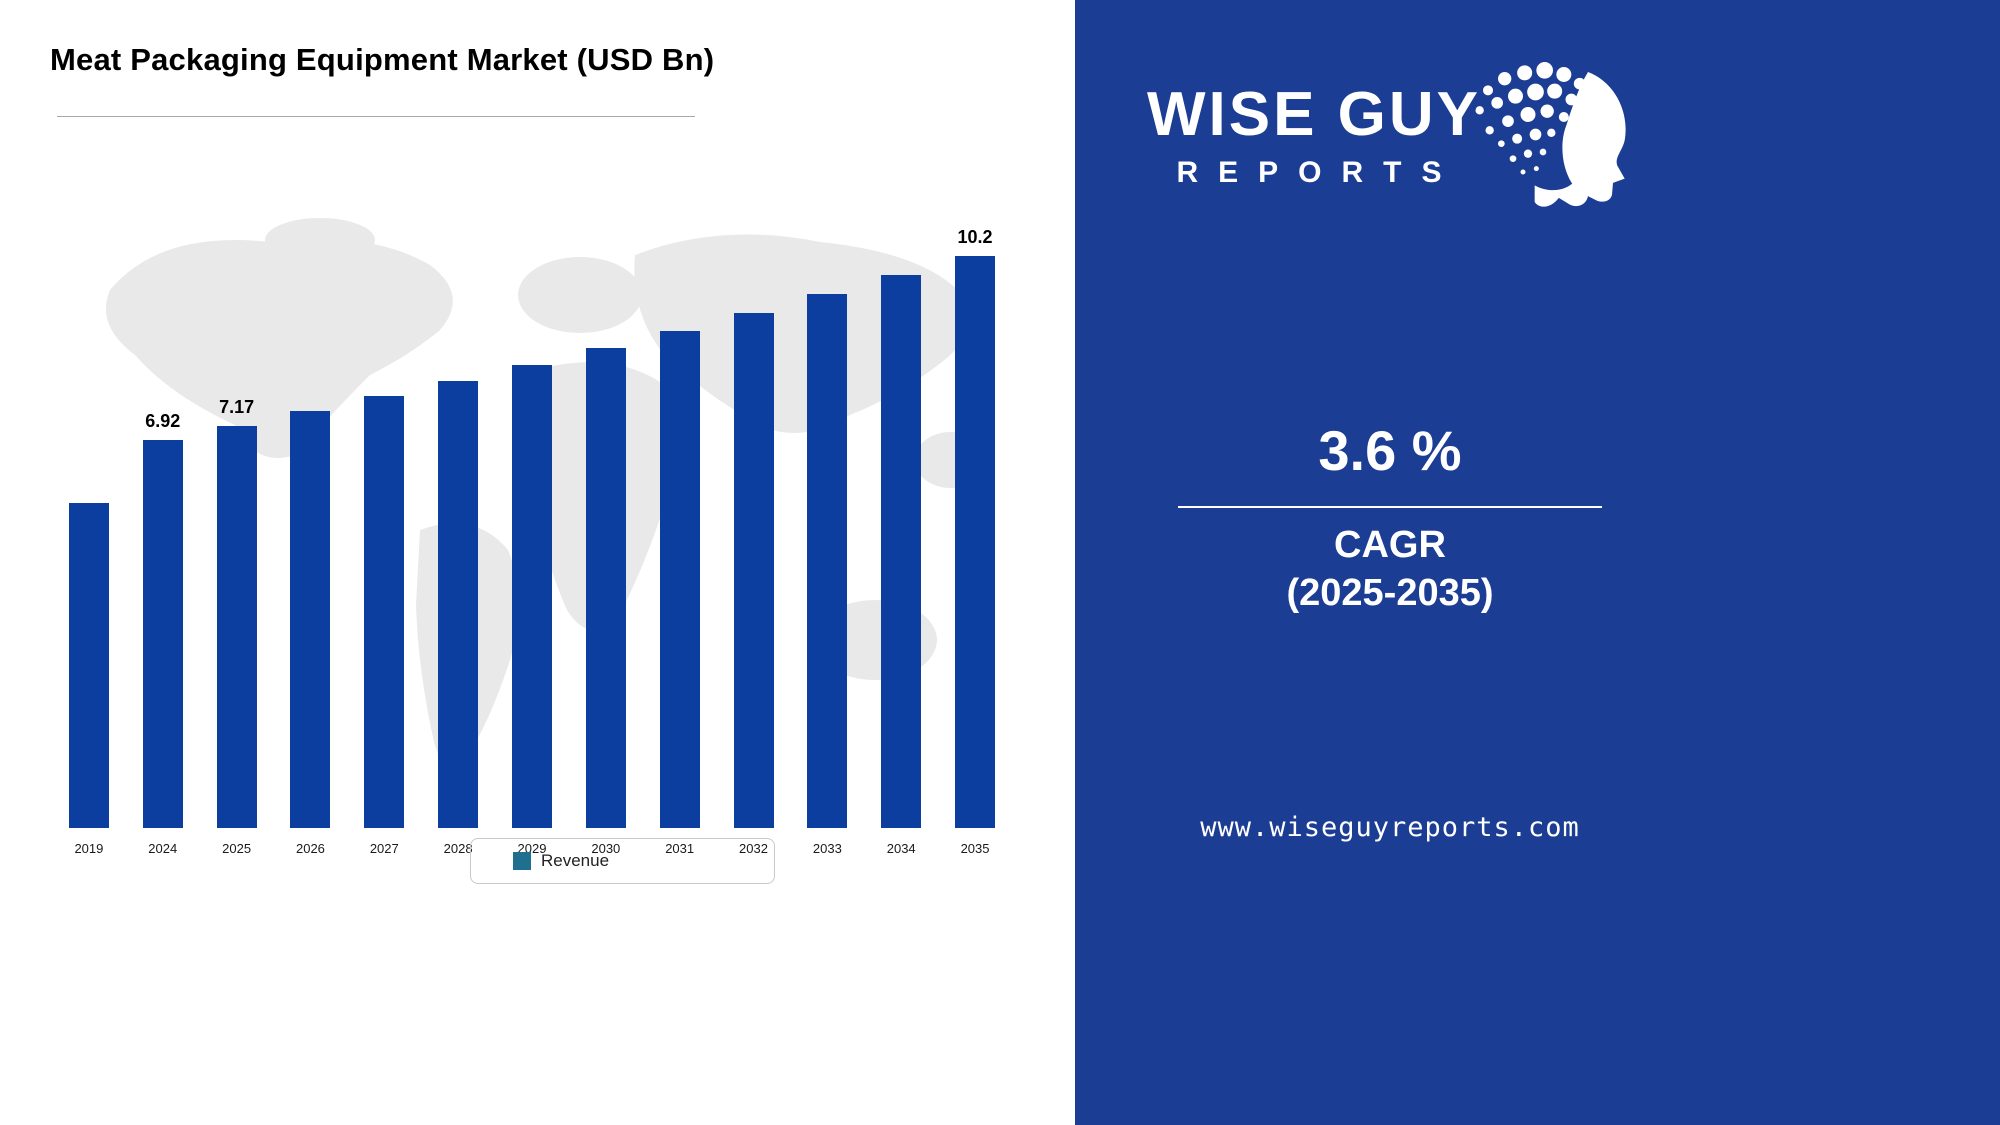 This screenshot has width=2000, height=1125. What do you see at coordinates (458, 848) in the screenshot?
I see `x-tick-2028: 2028` at bounding box center [458, 848].